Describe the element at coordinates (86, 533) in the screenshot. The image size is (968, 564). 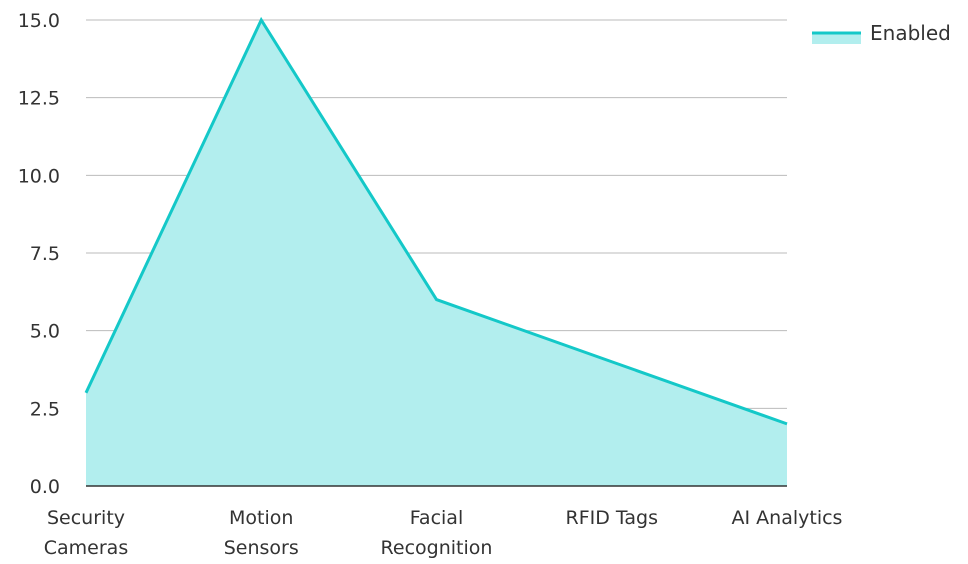
I see `x-tick-label: Security Cameras` at that location.